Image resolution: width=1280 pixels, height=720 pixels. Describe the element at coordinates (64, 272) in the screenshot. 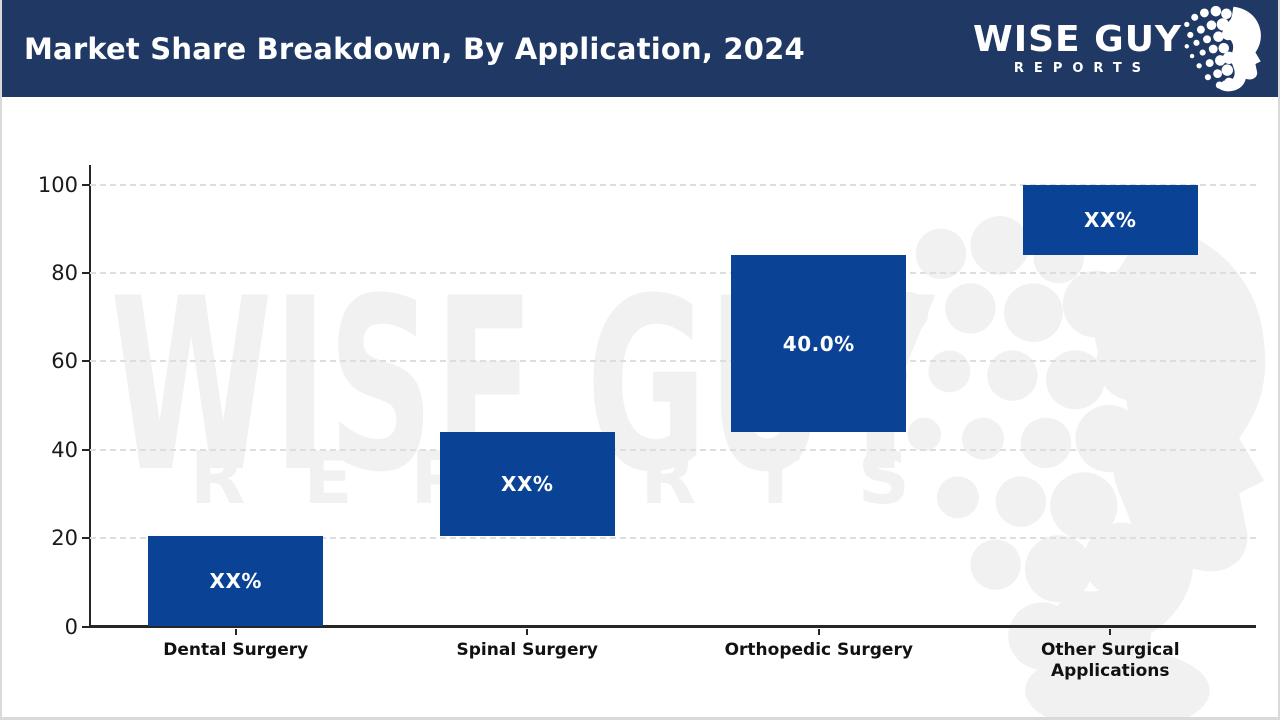

I see `y-tick-label-80: 80` at that location.